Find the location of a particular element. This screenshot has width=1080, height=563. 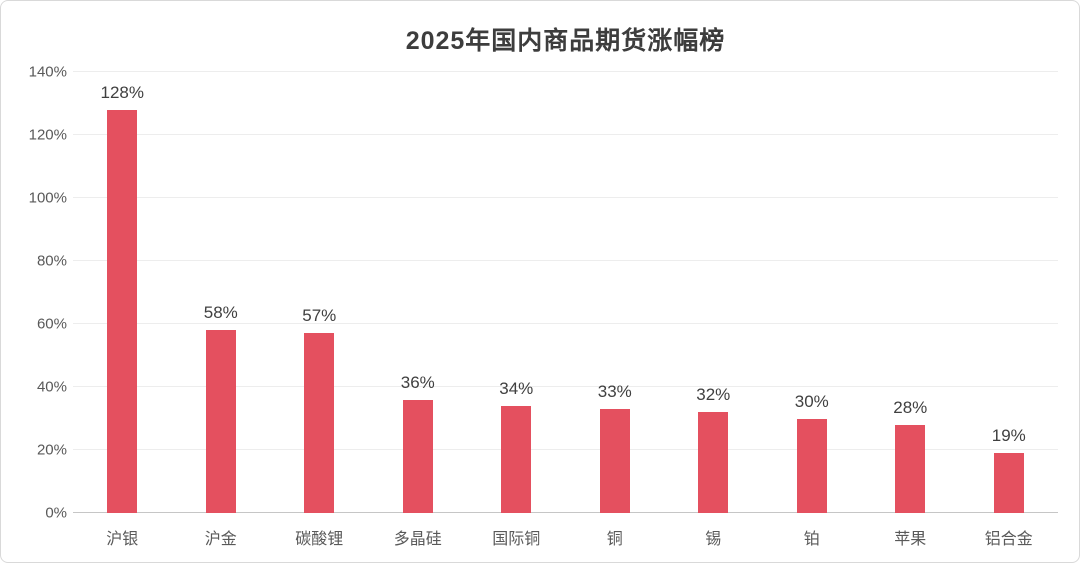

y-tick-label: 60% is located at coordinates (51, 324).